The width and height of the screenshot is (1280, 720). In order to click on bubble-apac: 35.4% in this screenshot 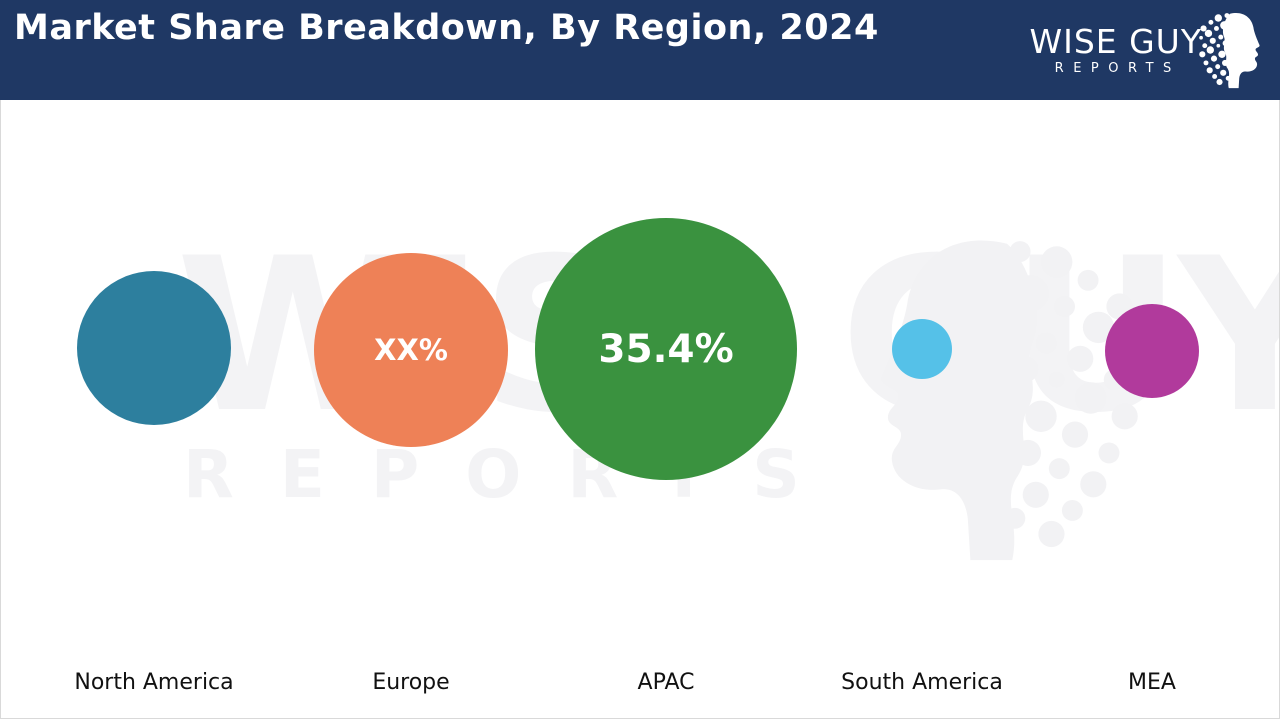, I will do `click(666, 349)`.